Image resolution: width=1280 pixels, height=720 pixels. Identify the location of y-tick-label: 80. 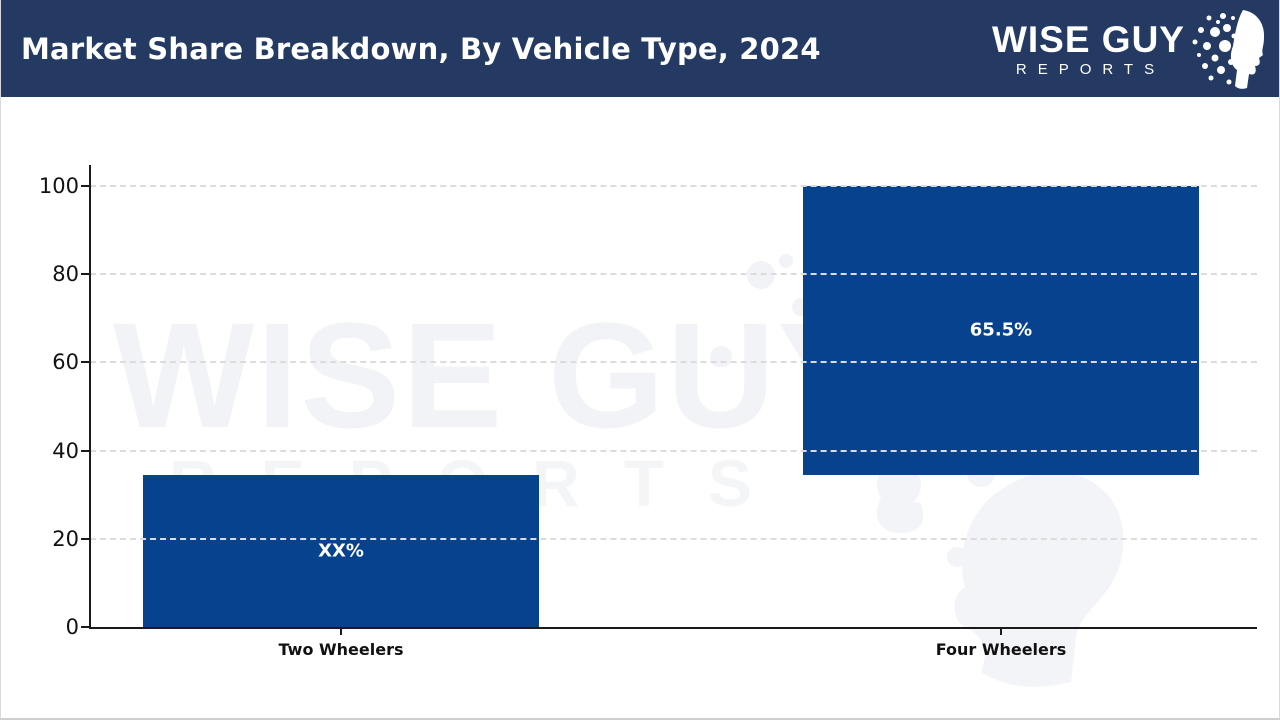
(65, 274).